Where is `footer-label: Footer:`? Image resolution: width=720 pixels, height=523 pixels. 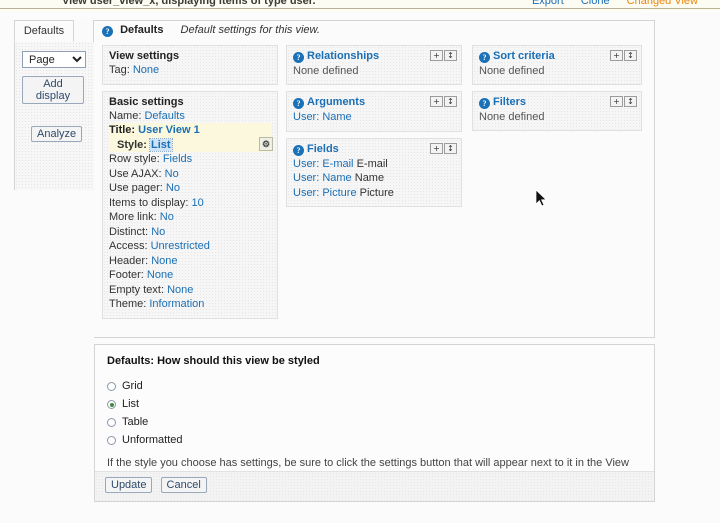 footer-label: Footer: is located at coordinates (126, 275).